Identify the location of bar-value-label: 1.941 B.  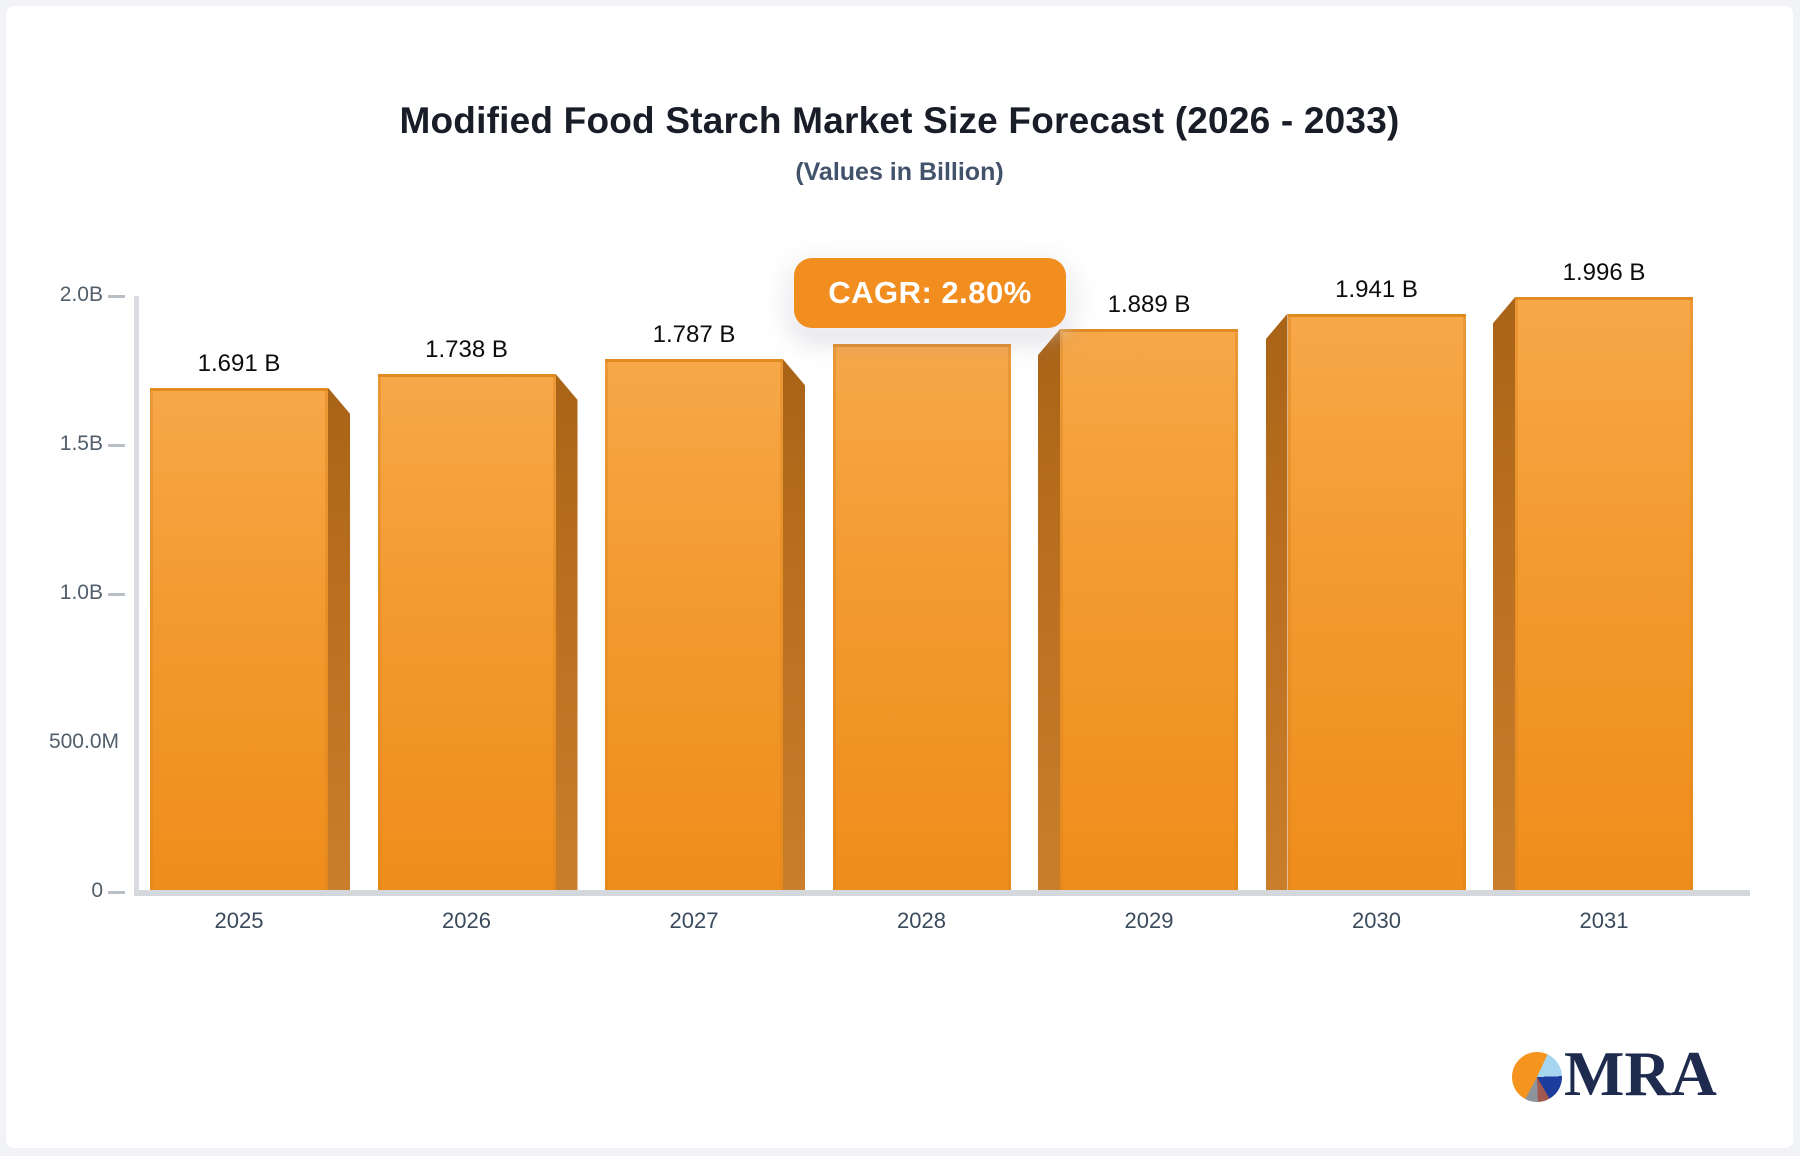
(1376, 289).